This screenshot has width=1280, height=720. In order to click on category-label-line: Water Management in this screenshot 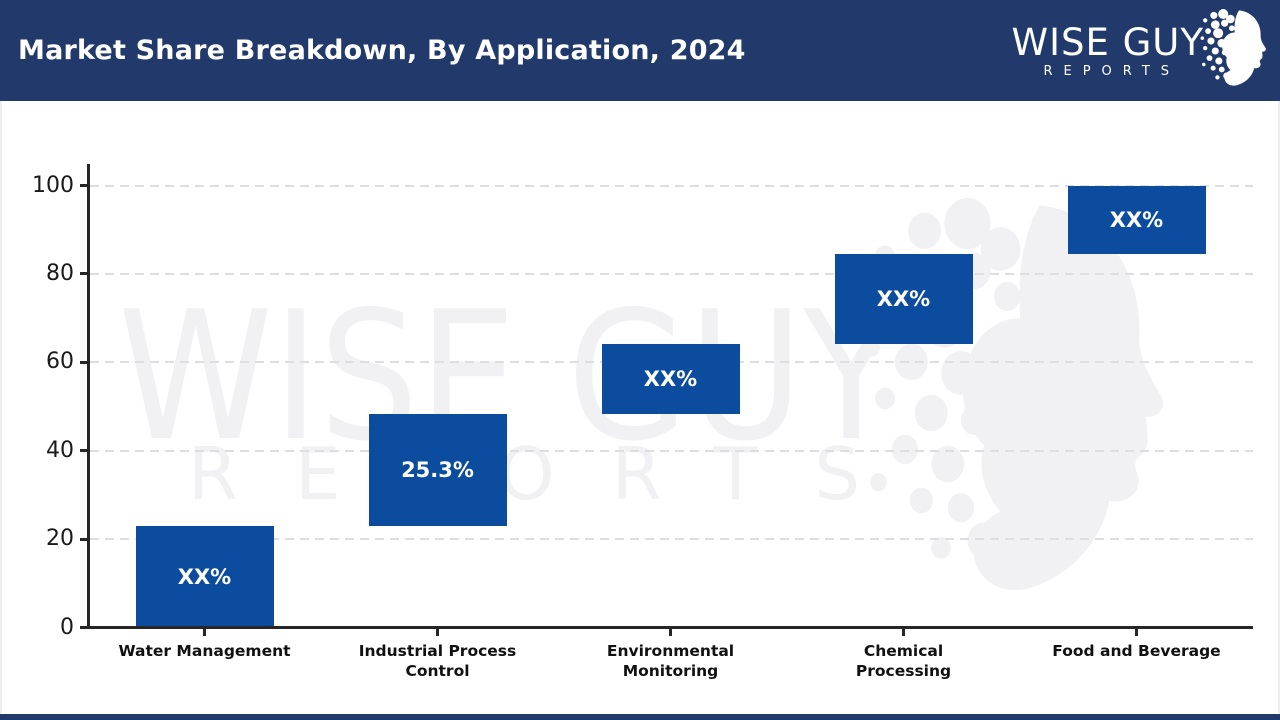, I will do `click(204, 651)`.